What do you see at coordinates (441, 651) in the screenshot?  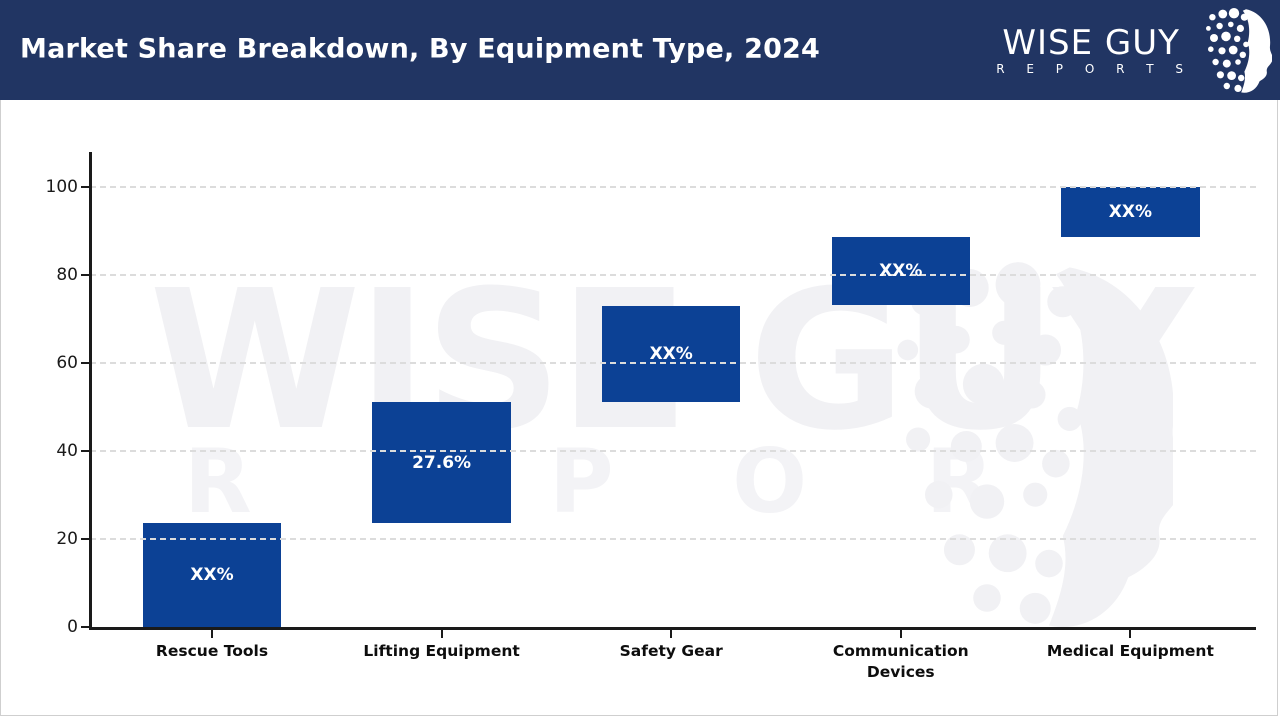 I see `x-category-label: Lifting Equipment` at bounding box center [441, 651].